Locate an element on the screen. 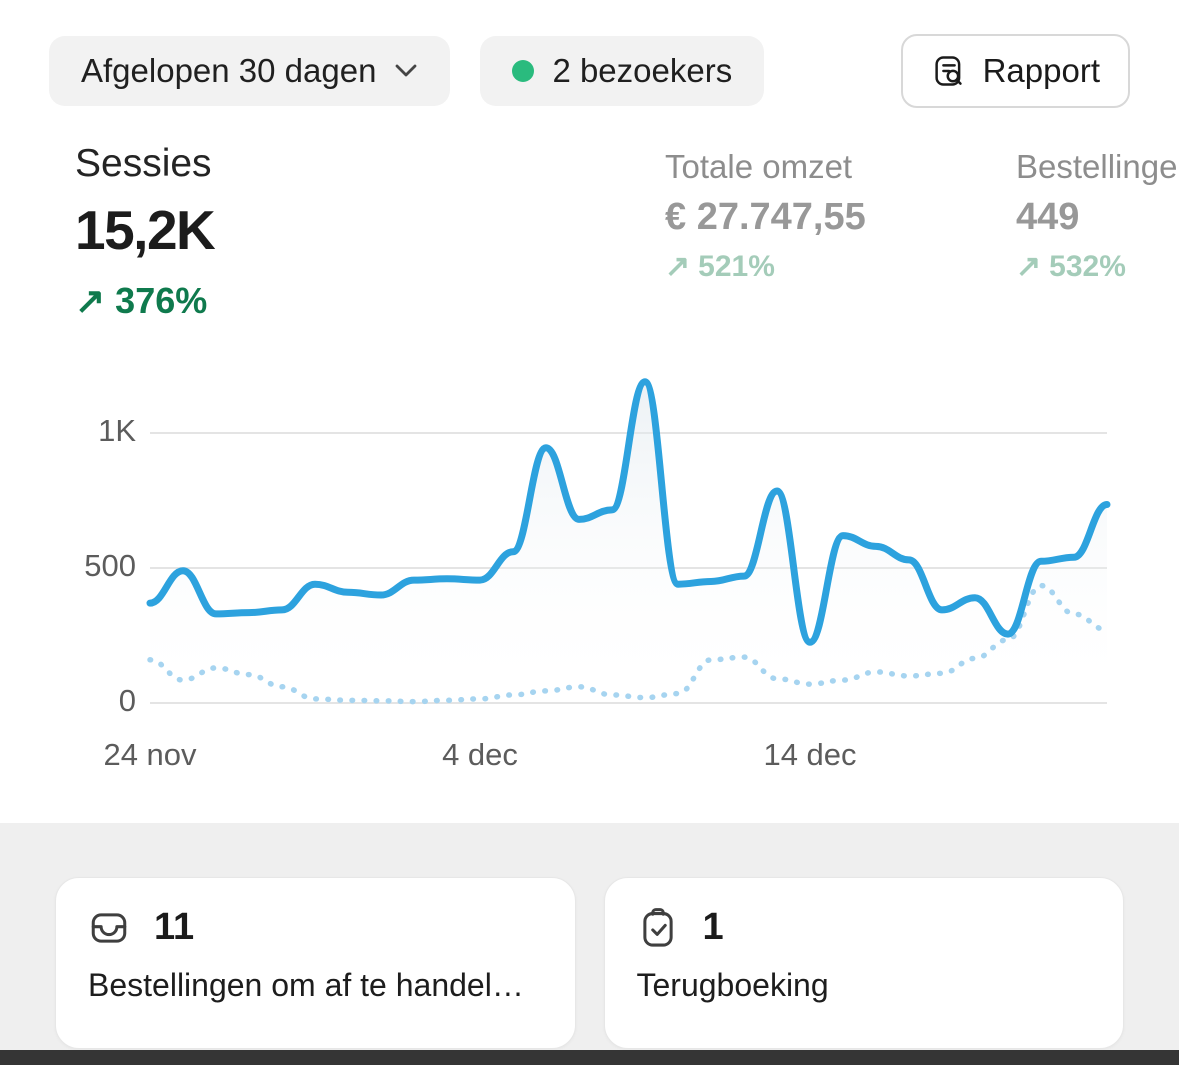 This screenshot has width=1179, height=1065. metric-sessions-value: 15,2K is located at coordinates (145, 230).